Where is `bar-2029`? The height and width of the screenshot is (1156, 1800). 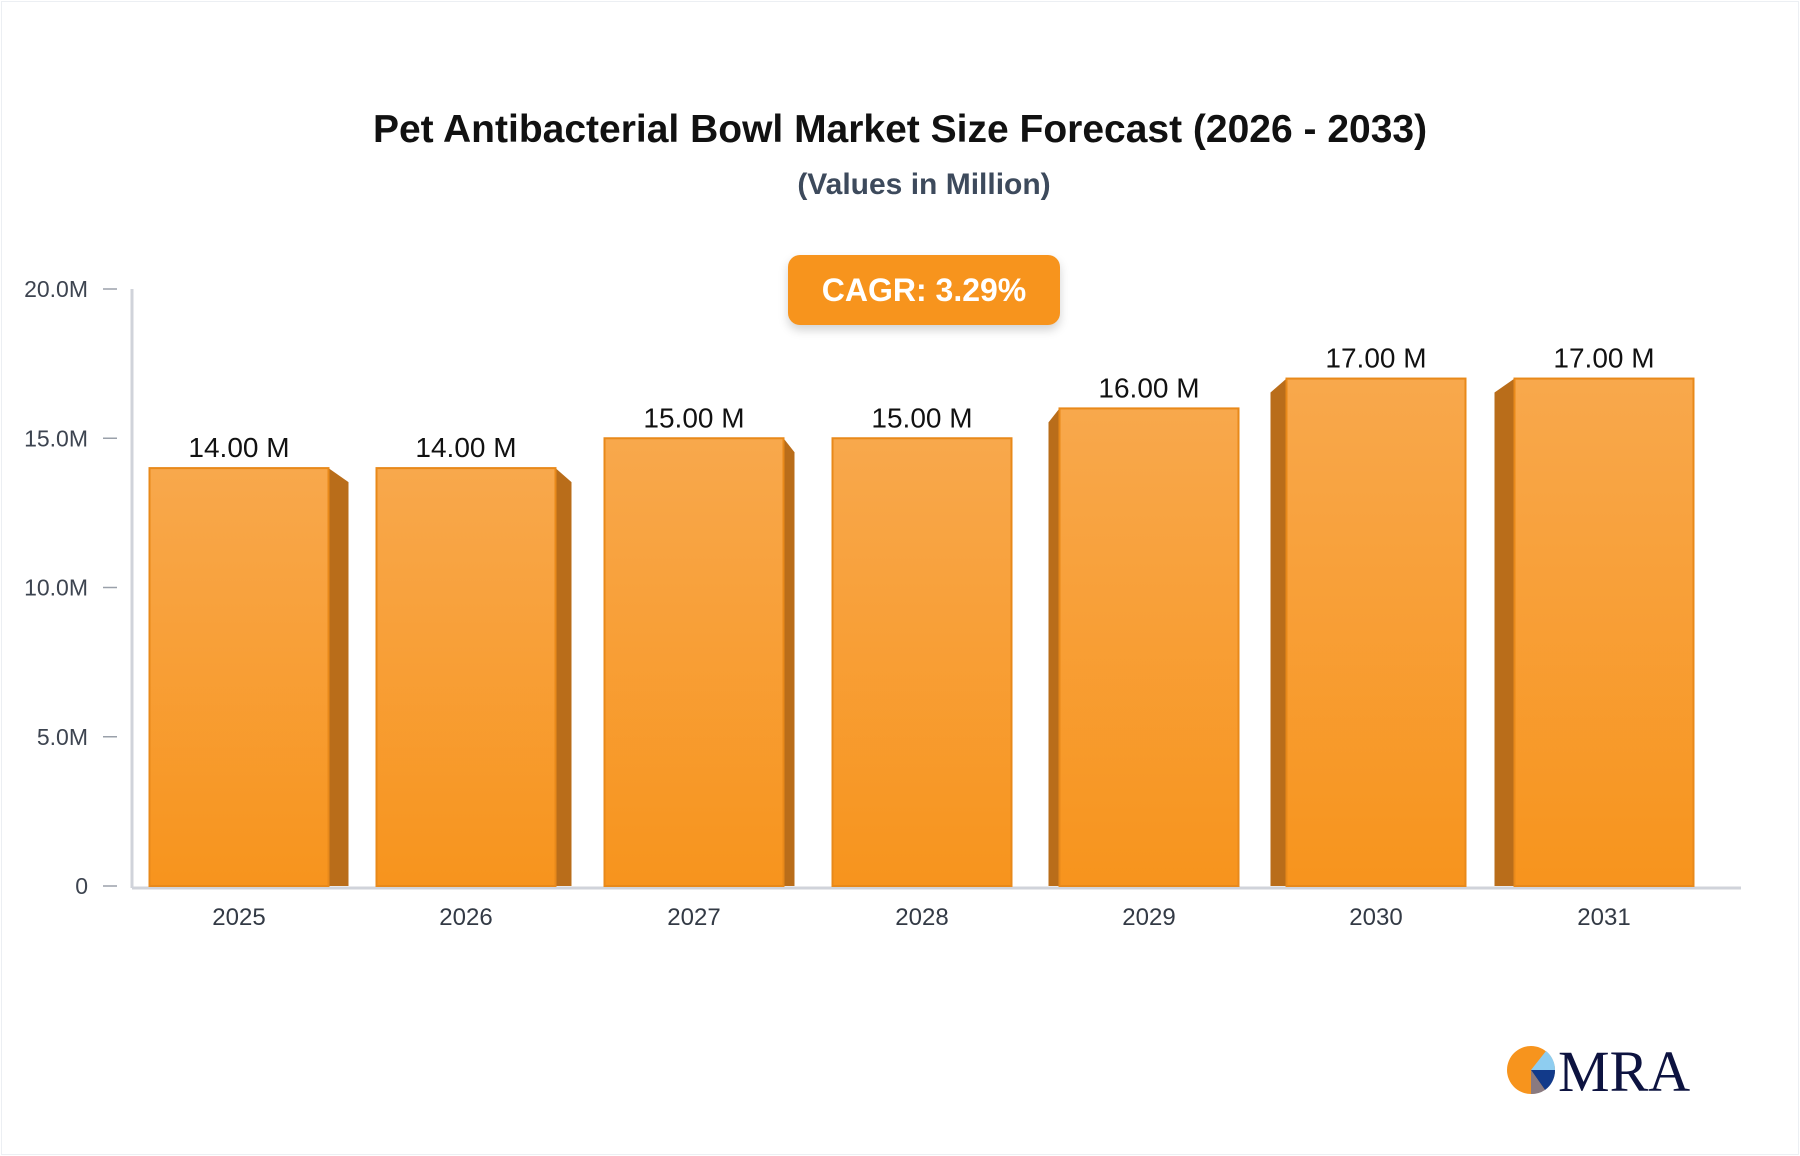 bar-2029 is located at coordinates (1149, 647).